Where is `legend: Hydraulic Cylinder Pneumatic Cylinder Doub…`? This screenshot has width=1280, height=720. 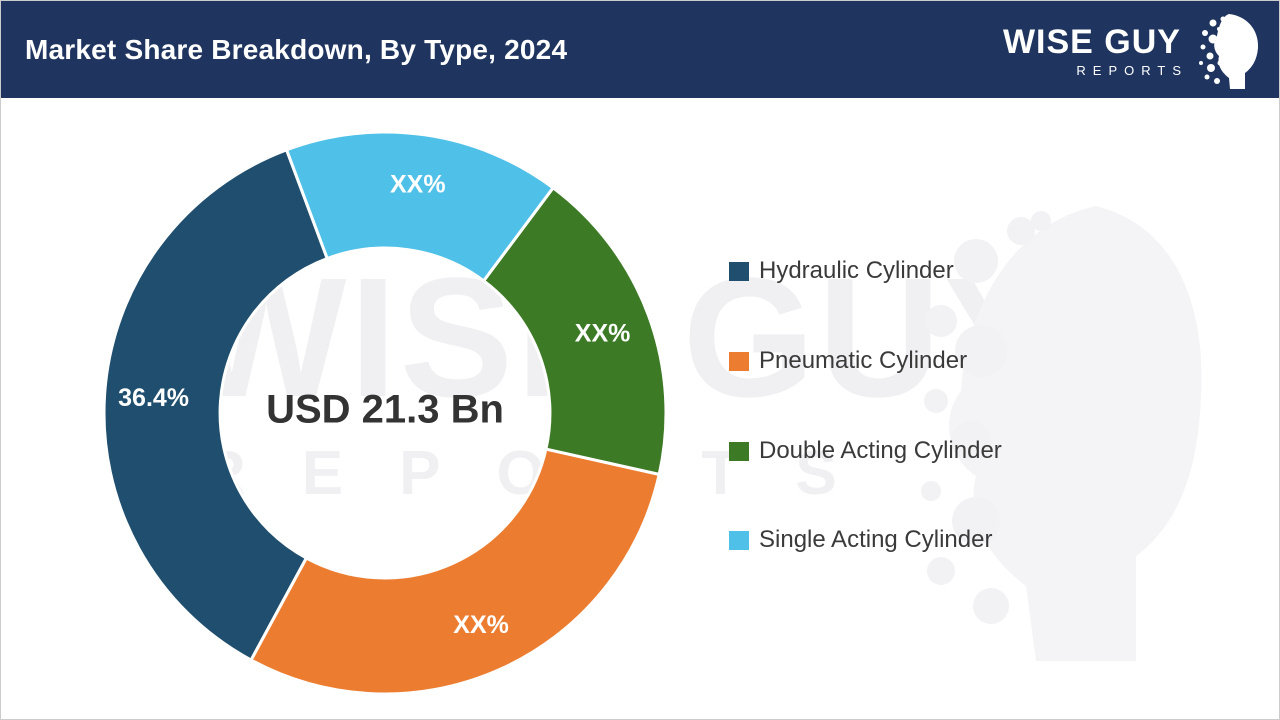
legend: Hydraulic Cylinder Pneumatic Cylinder Doub… is located at coordinates (865, 436).